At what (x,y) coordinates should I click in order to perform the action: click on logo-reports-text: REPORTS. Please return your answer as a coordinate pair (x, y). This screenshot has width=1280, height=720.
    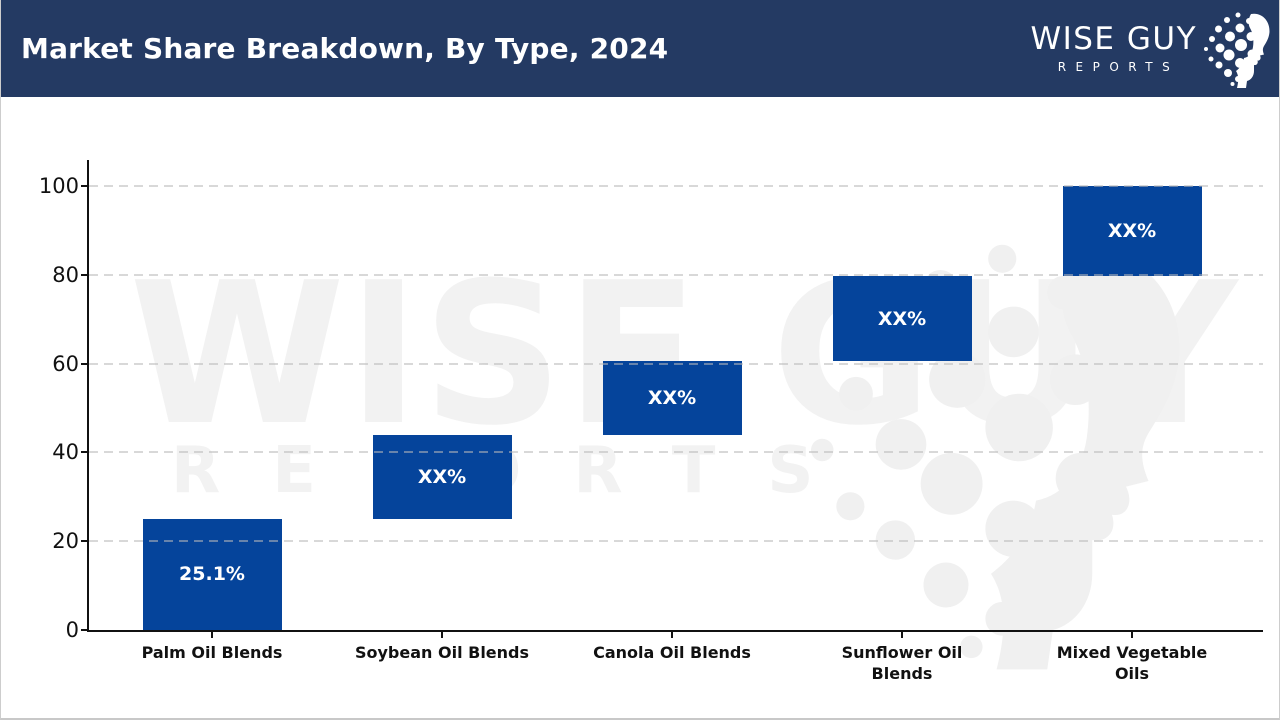
    Looking at the image, I should click on (1118, 67).